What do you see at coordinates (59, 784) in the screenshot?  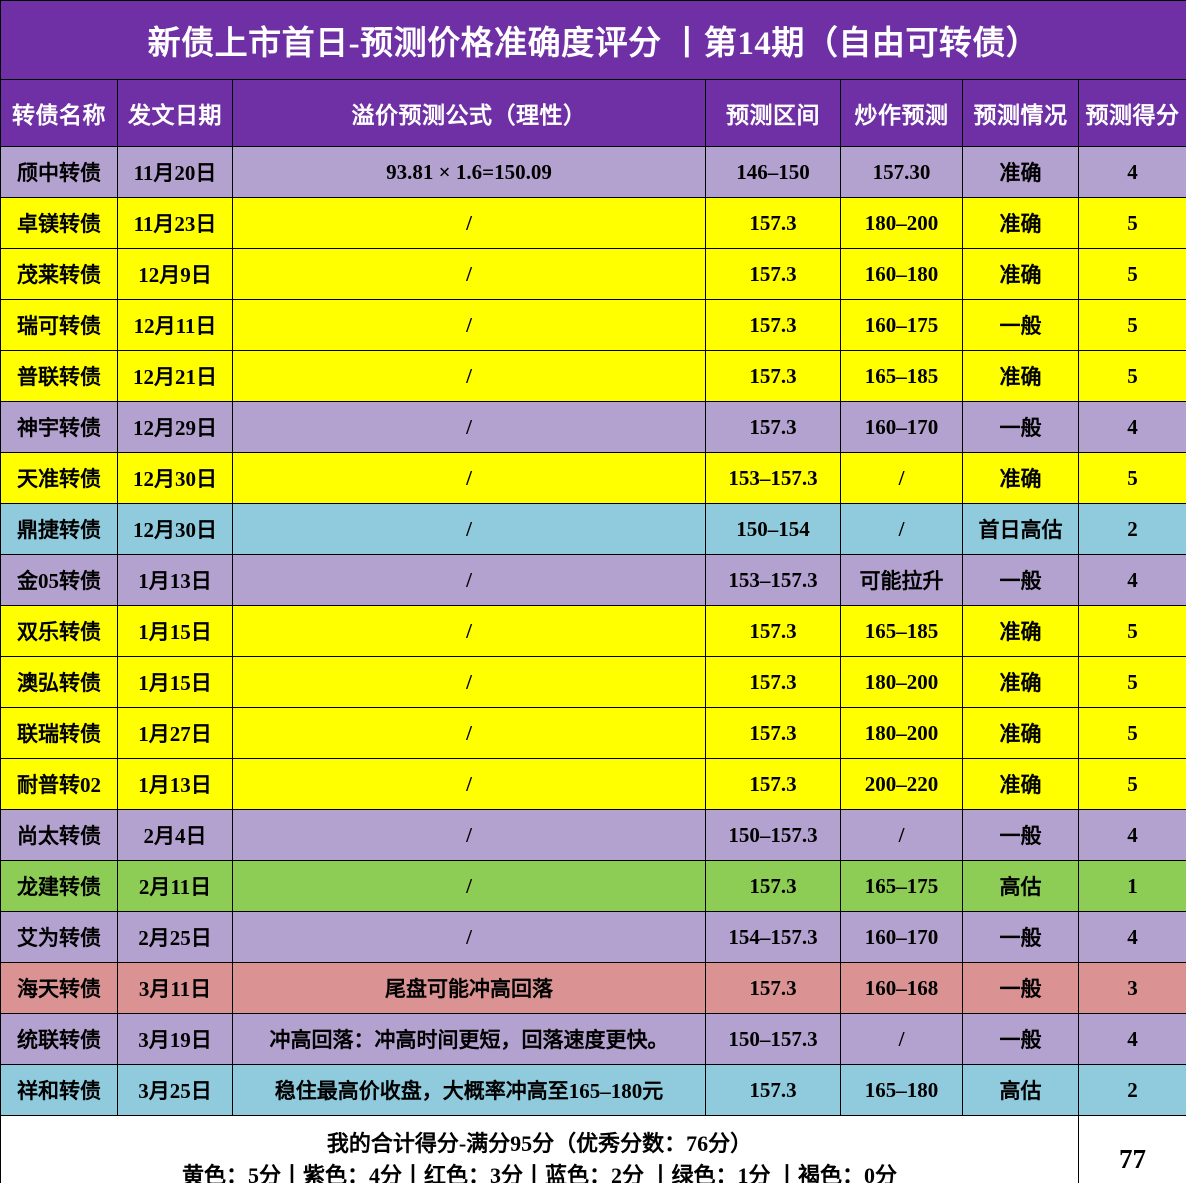 I see `cell-bond-name: 耐普转02` at bounding box center [59, 784].